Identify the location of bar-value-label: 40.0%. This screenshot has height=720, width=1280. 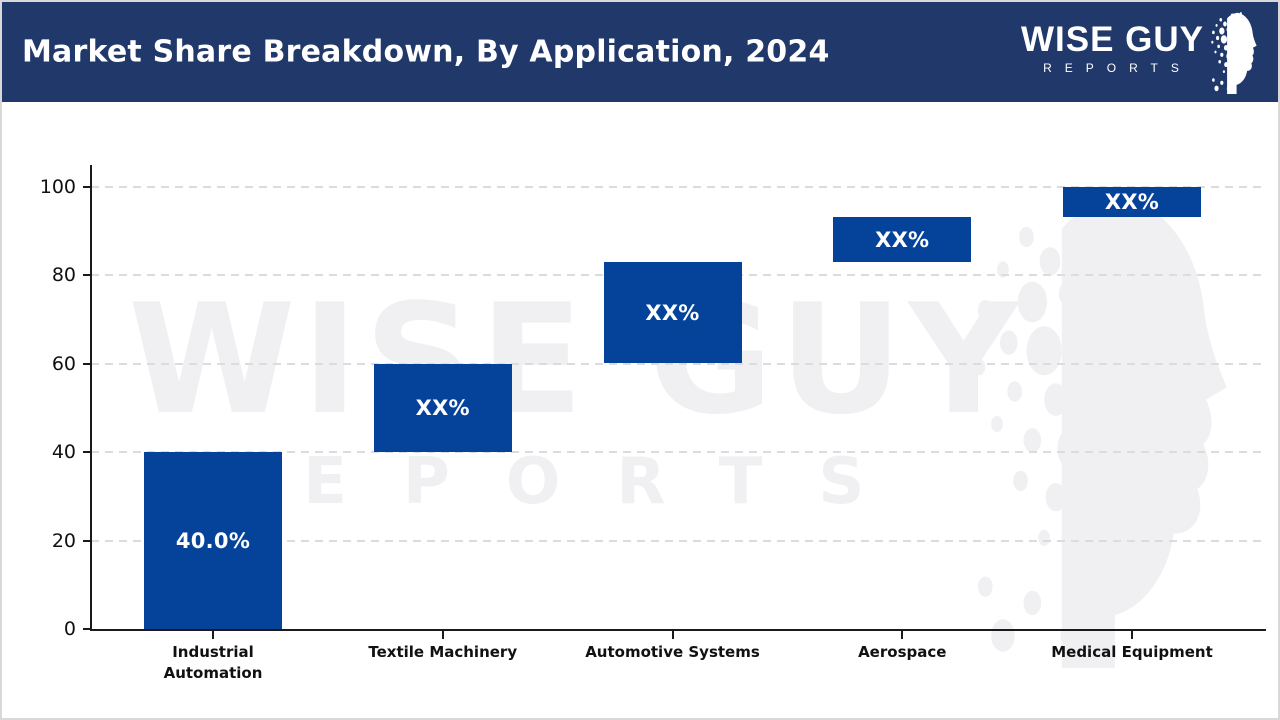
(213, 540).